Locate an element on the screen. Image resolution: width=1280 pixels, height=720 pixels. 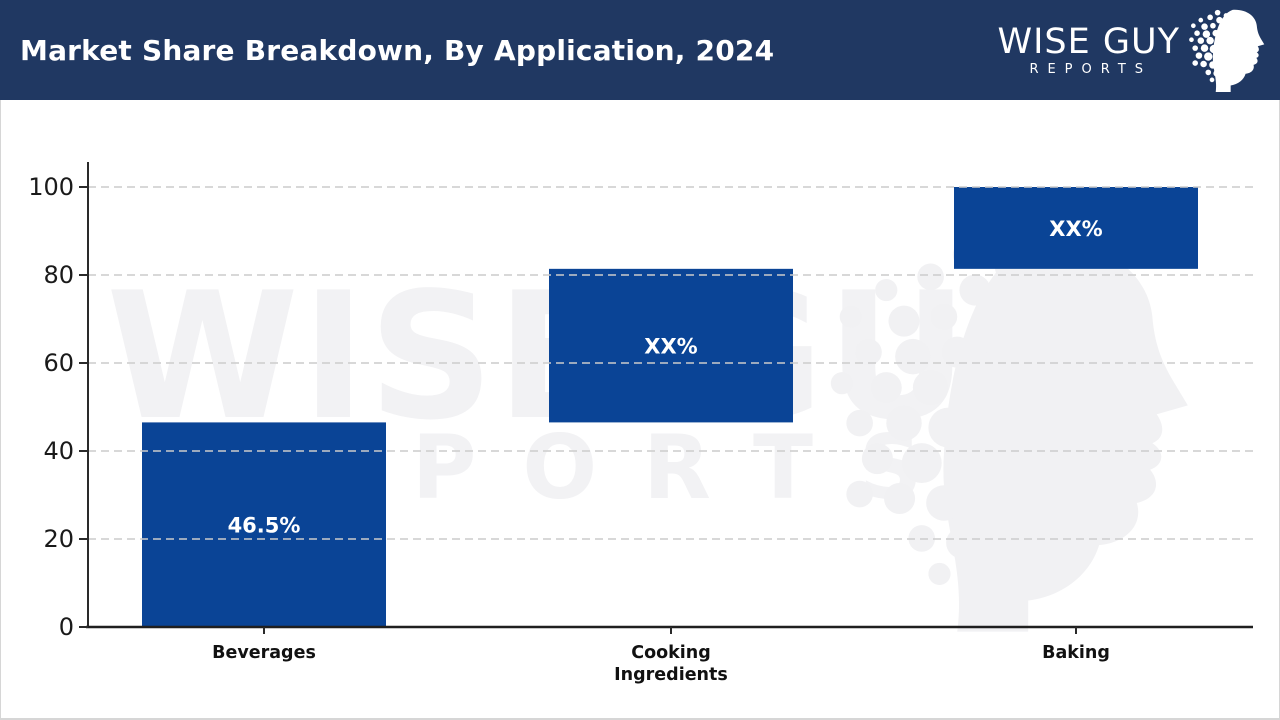
logo-text: WISE GUY REPORTS is located at coordinates (1088, 50).